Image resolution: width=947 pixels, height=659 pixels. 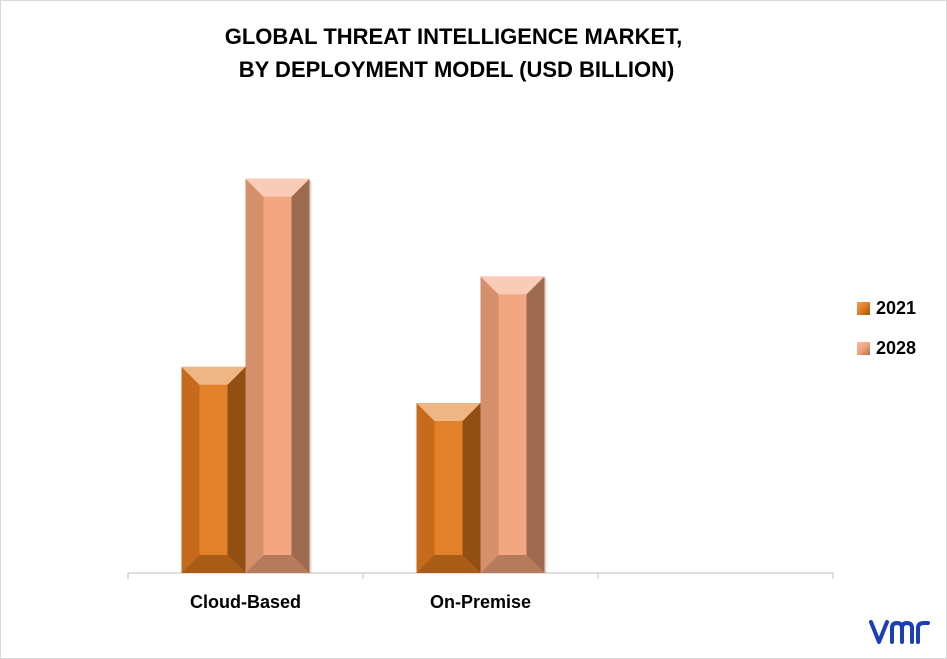 I want to click on legend-swatch-2021, so click(x=863, y=308).